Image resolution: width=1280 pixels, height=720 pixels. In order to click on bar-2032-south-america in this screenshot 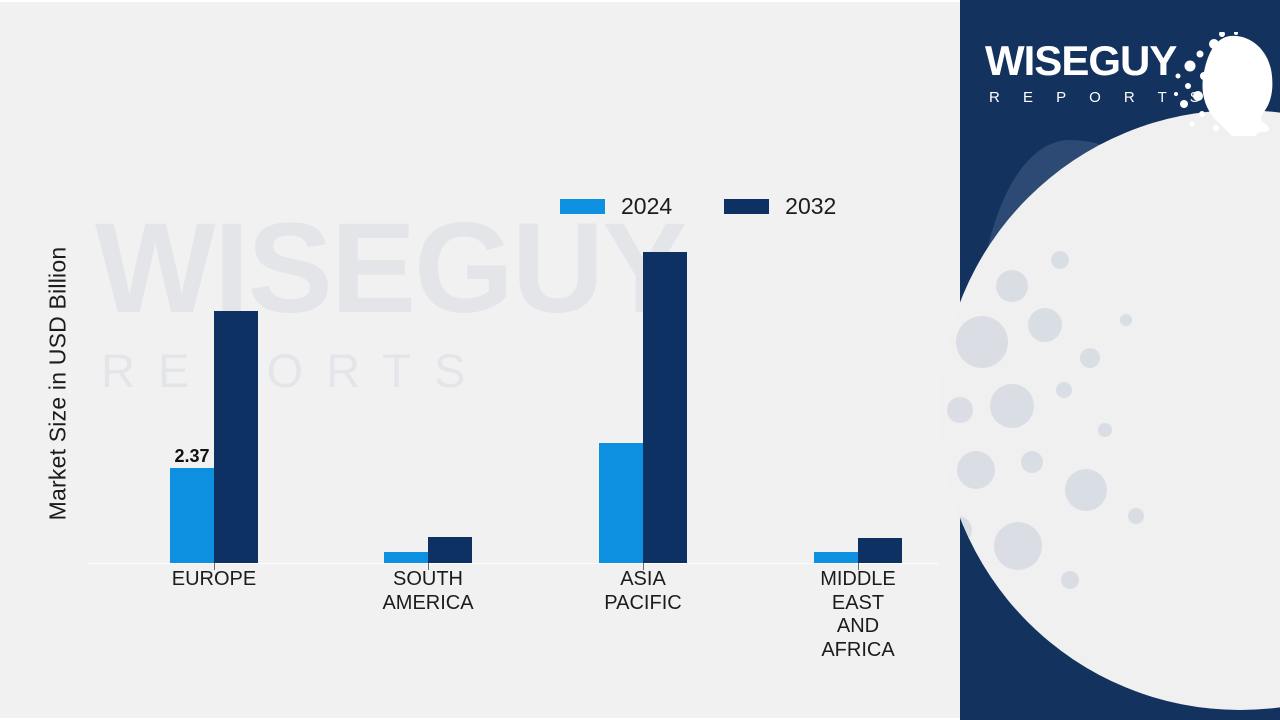, I will do `click(450, 550)`.